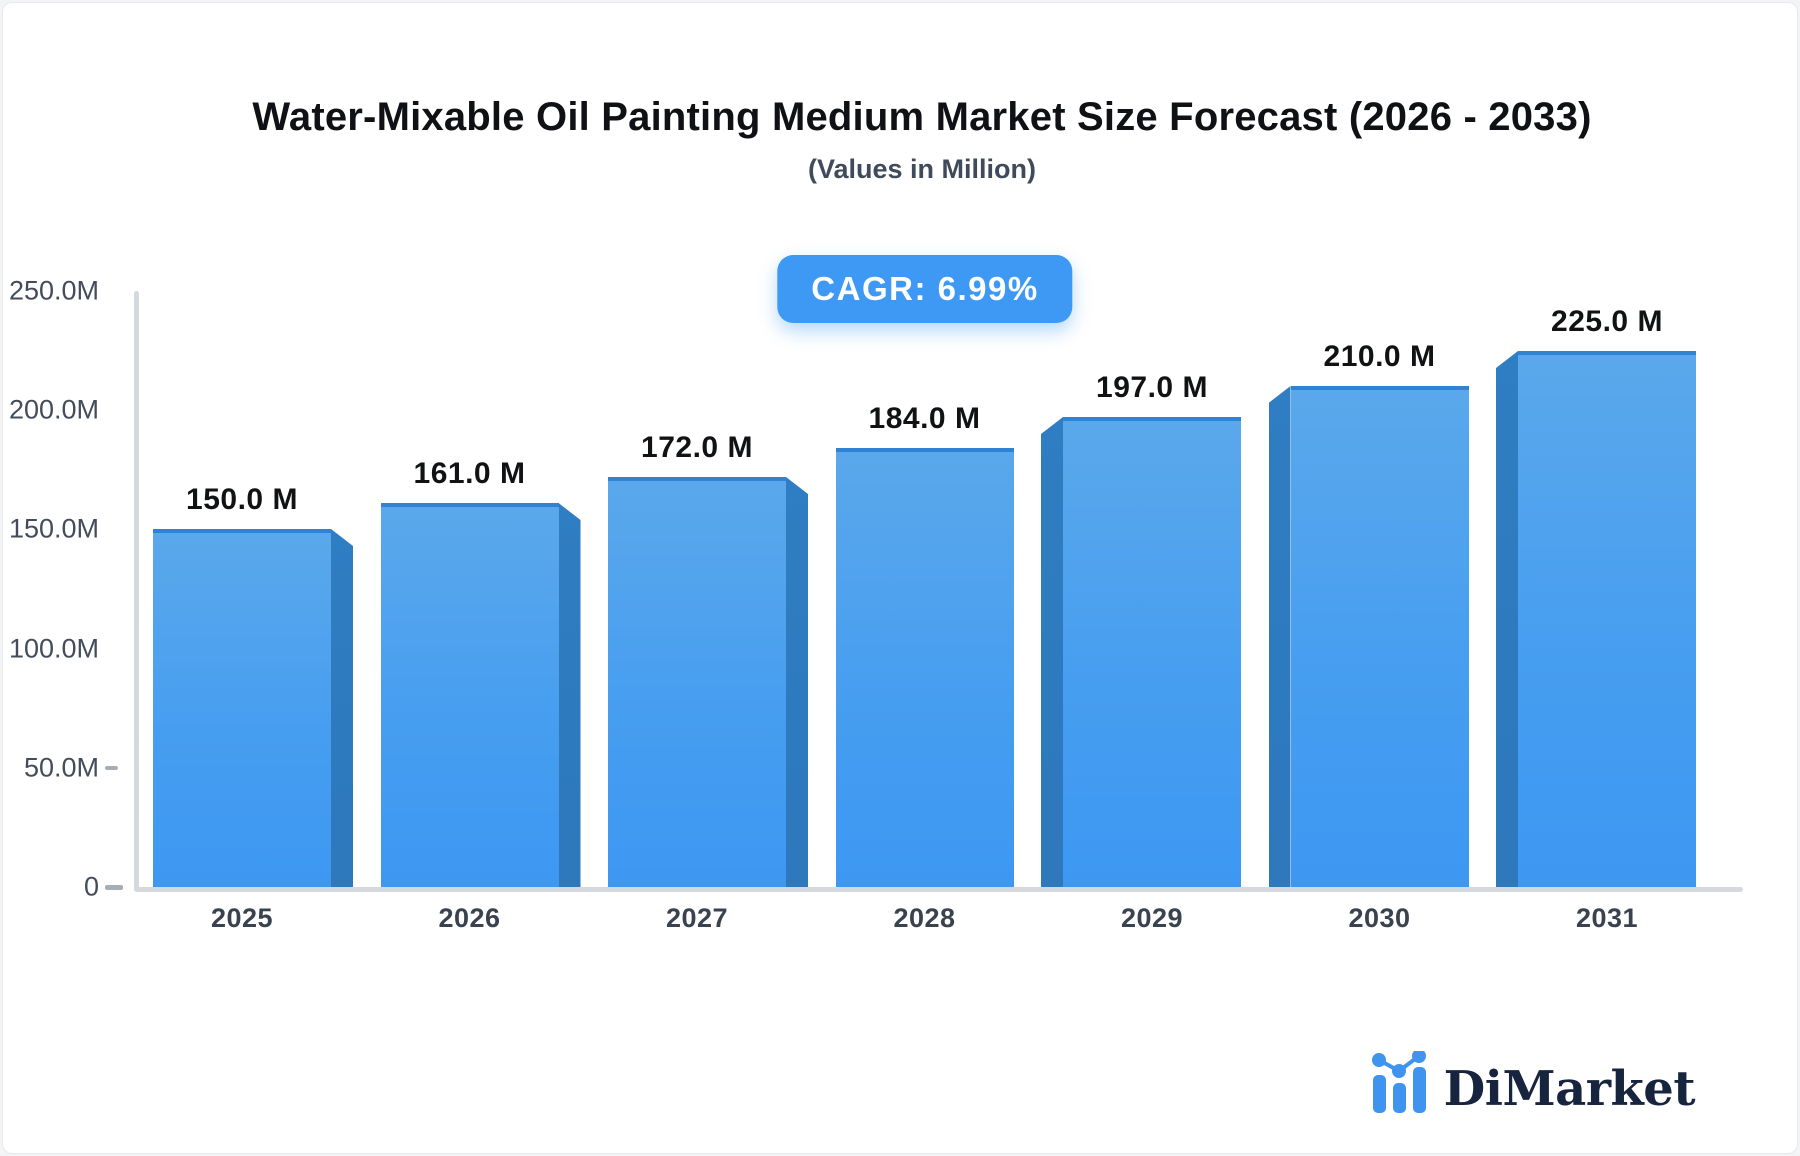 This screenshot has width=1800, height=1156. Describe the element at coordinates (925, 289) in the screenshot. I see `cagr-badge: CAGR: 6.99%` at that location.